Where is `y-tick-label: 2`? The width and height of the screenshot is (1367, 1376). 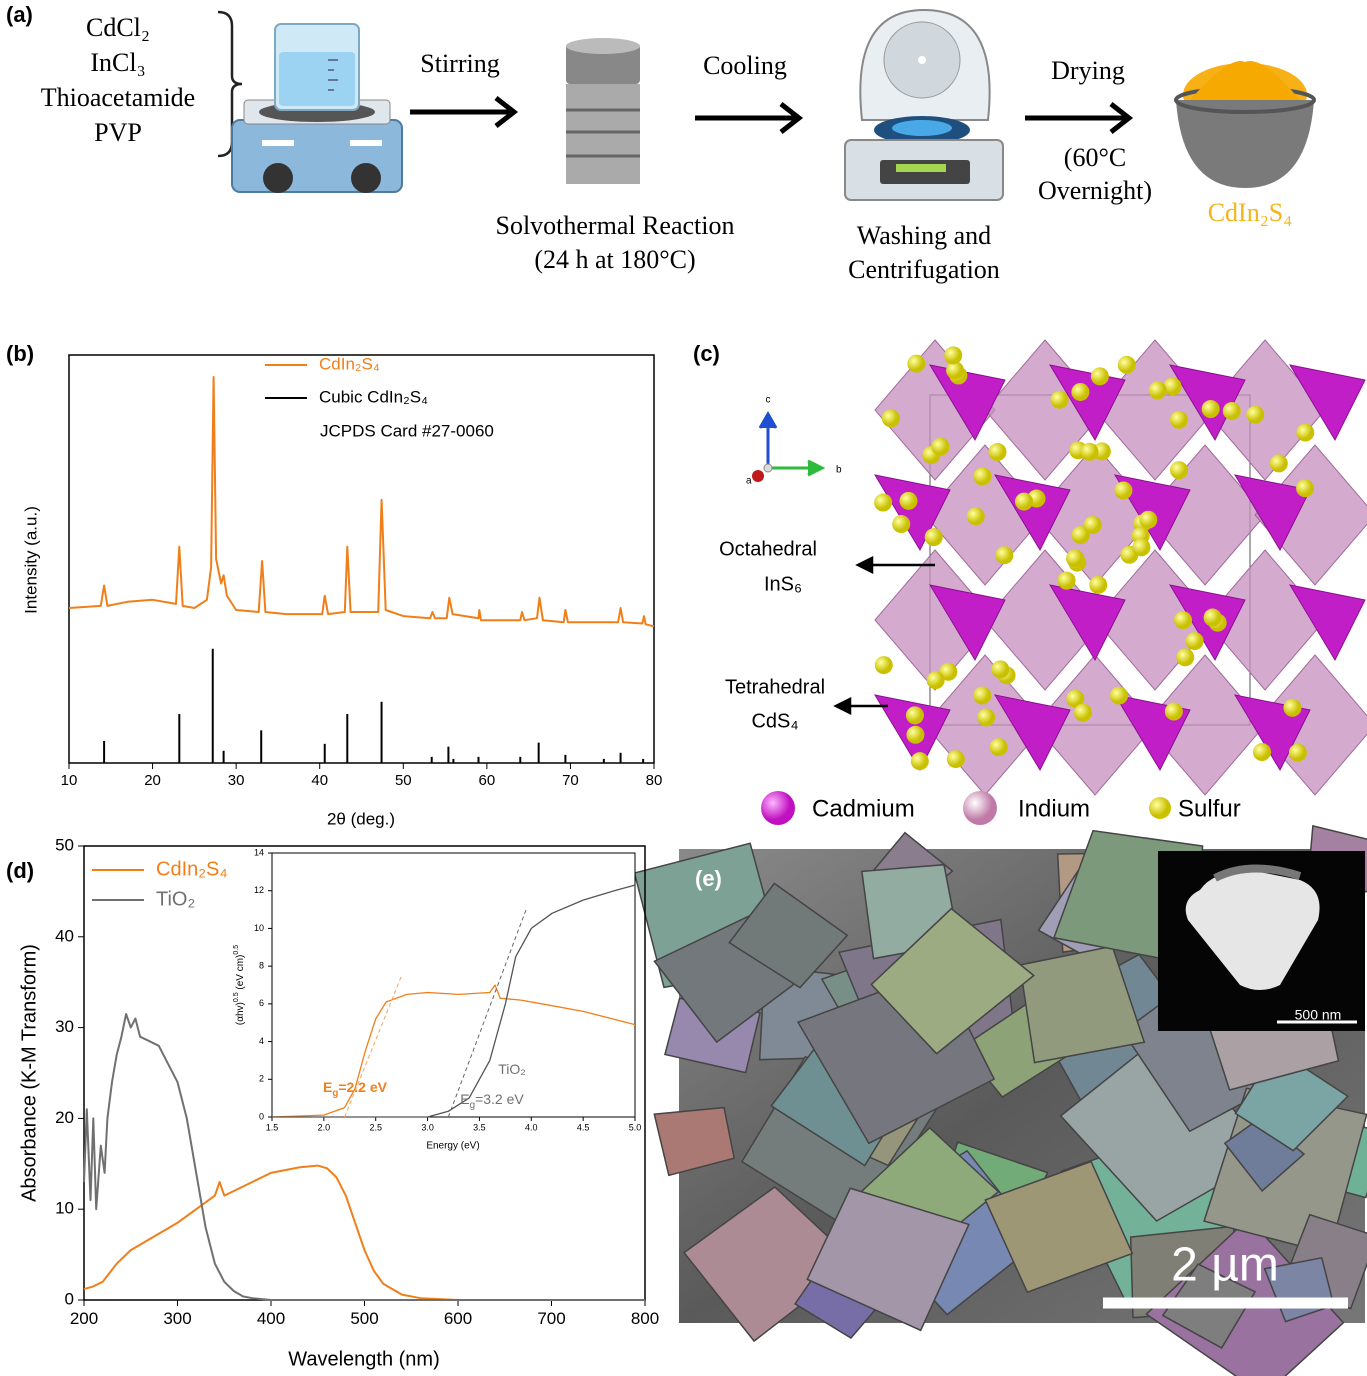
y-tick-label: 2 is located at coordinates (261, 1079).